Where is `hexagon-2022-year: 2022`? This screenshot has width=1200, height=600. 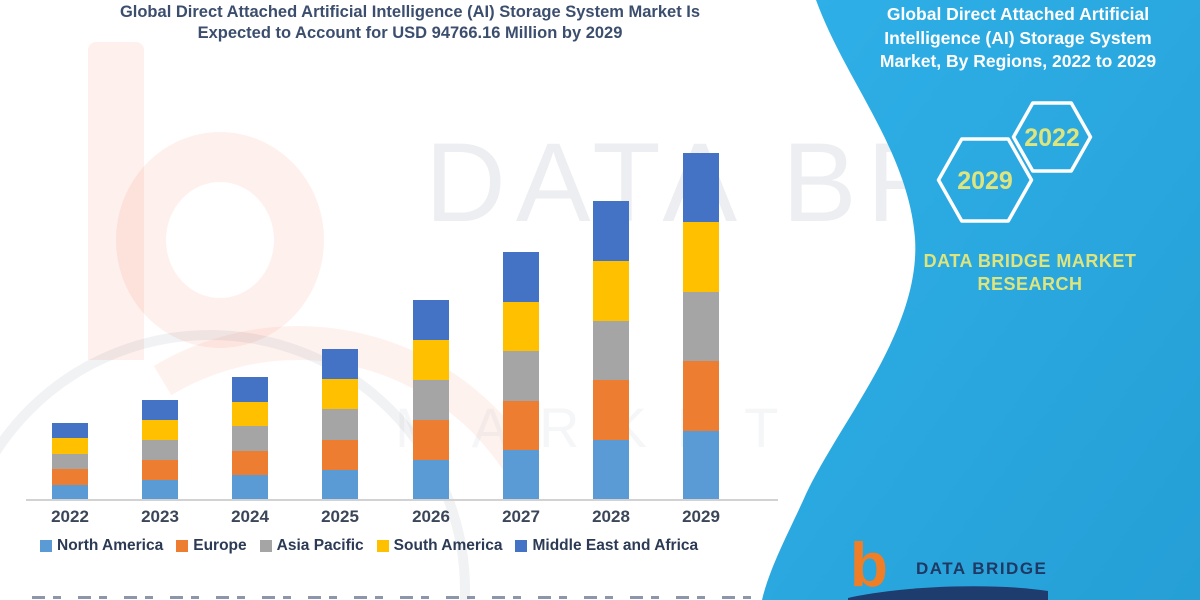
hexagon-2022-year: 2022 is located at coordinates (1052, 138).